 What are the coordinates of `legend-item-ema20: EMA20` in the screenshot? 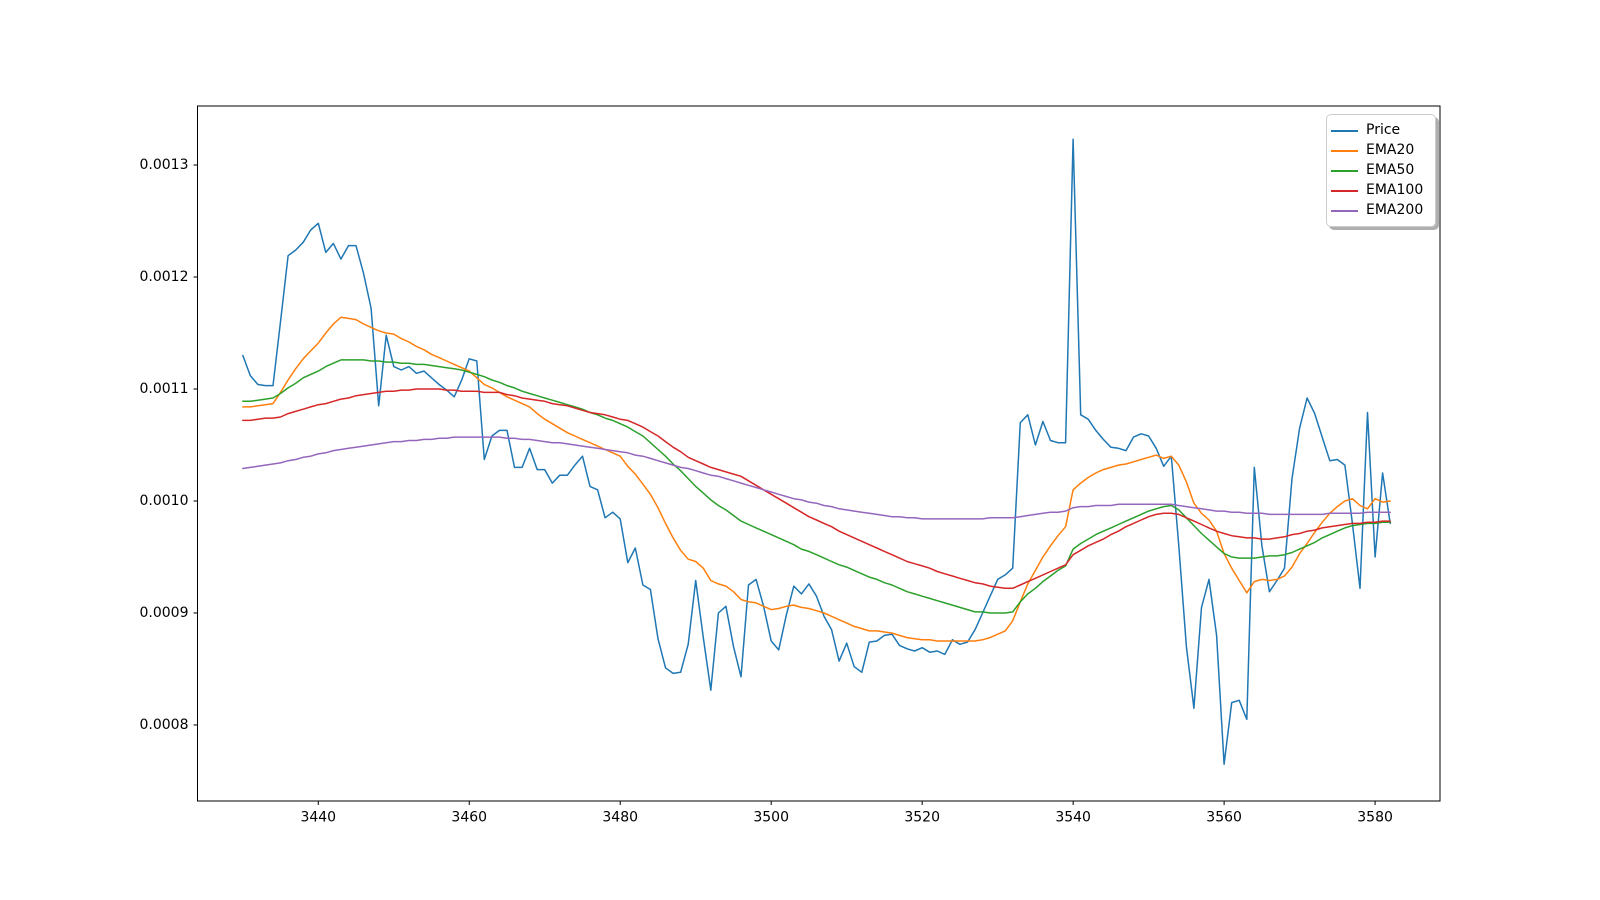 It's located at (1379, 150).